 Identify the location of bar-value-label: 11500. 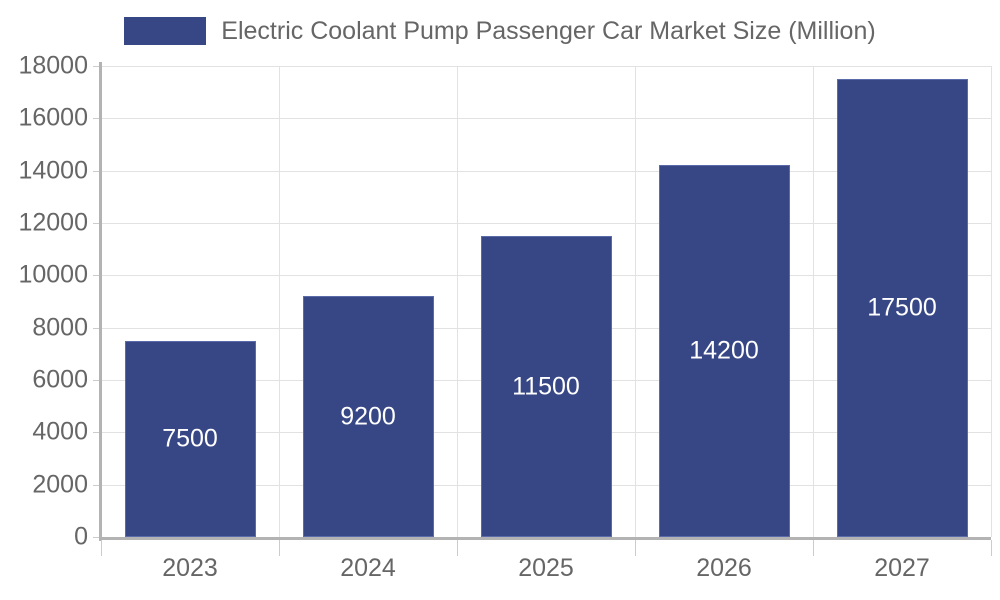
(546, 386).